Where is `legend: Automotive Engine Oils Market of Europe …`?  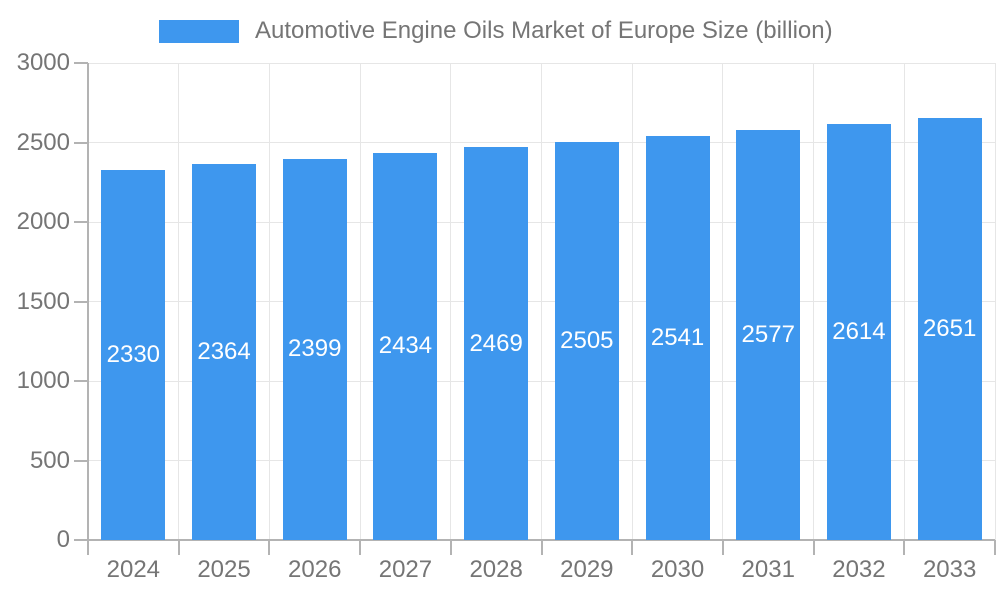
legend: Automotive Engine Oils Market of Europe … is located at coordinates (496, 31).